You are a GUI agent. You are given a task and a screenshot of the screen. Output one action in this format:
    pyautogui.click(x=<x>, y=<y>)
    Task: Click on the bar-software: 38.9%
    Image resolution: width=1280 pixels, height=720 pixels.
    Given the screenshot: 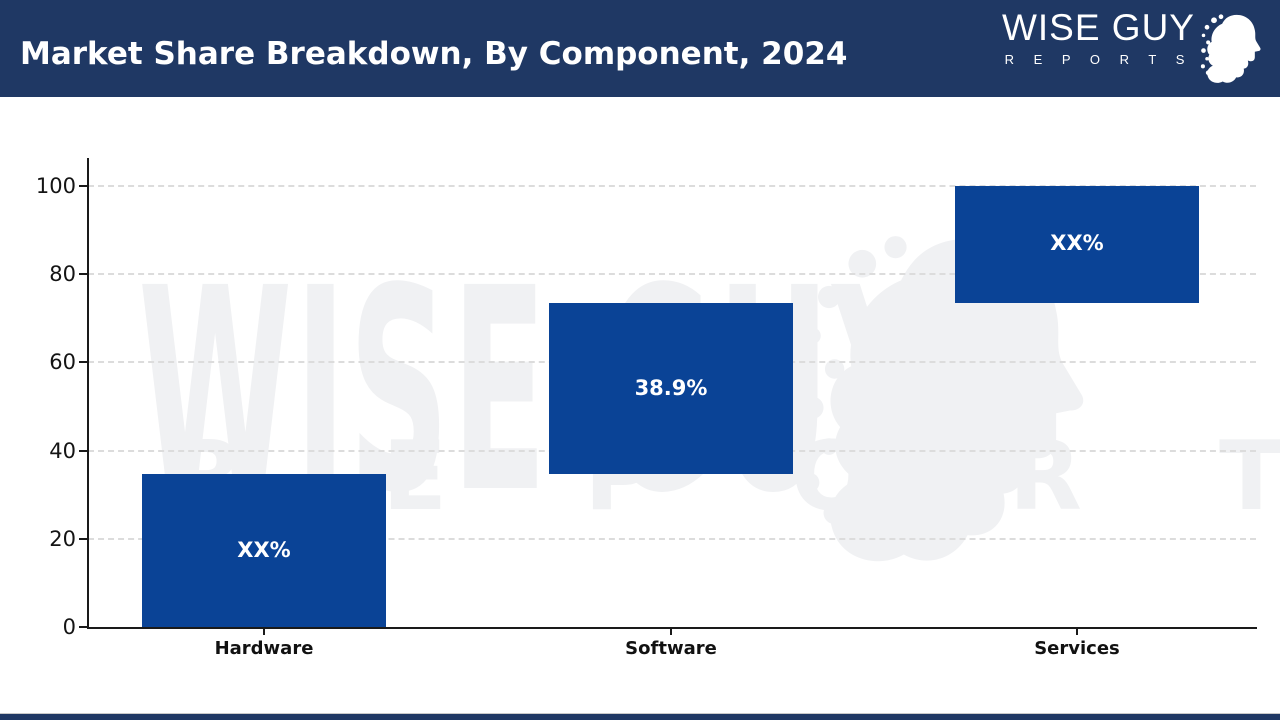 What is the action you would take?
    pyautogui.click(x=671, y=388)
    